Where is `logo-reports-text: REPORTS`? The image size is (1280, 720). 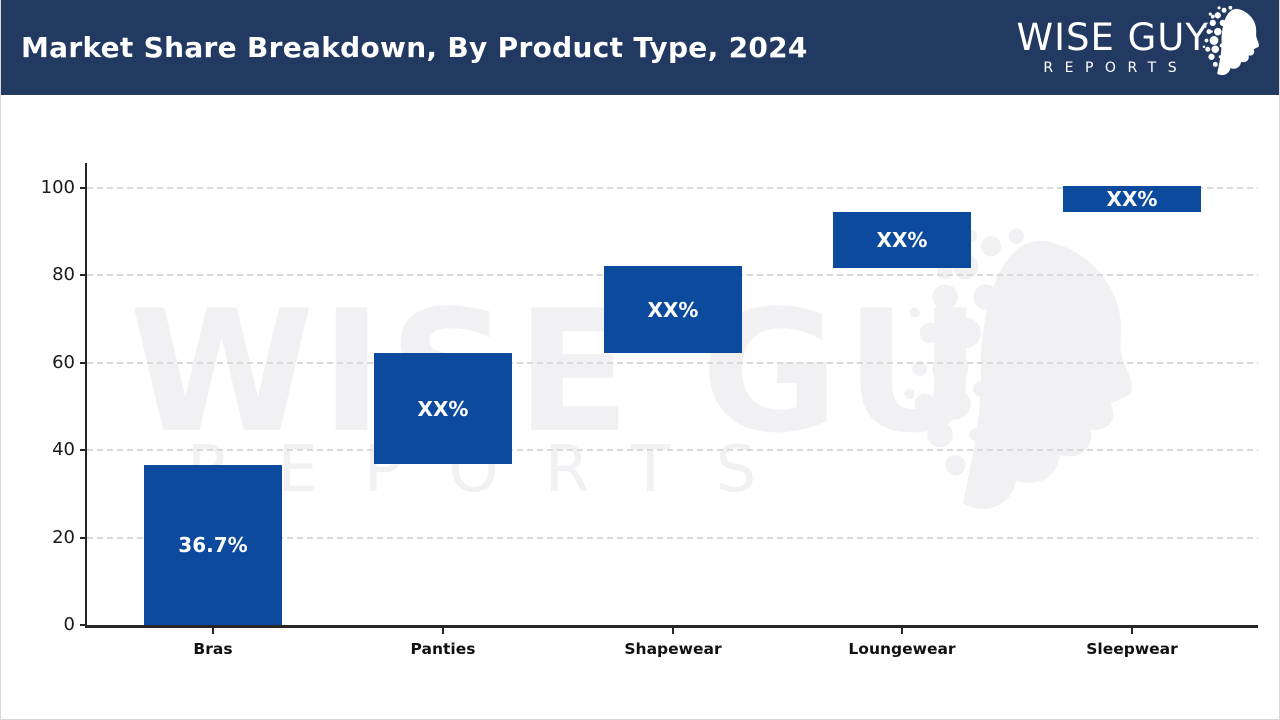 logo-reports-text: REPORTS is located at coordinates (1116, 68).